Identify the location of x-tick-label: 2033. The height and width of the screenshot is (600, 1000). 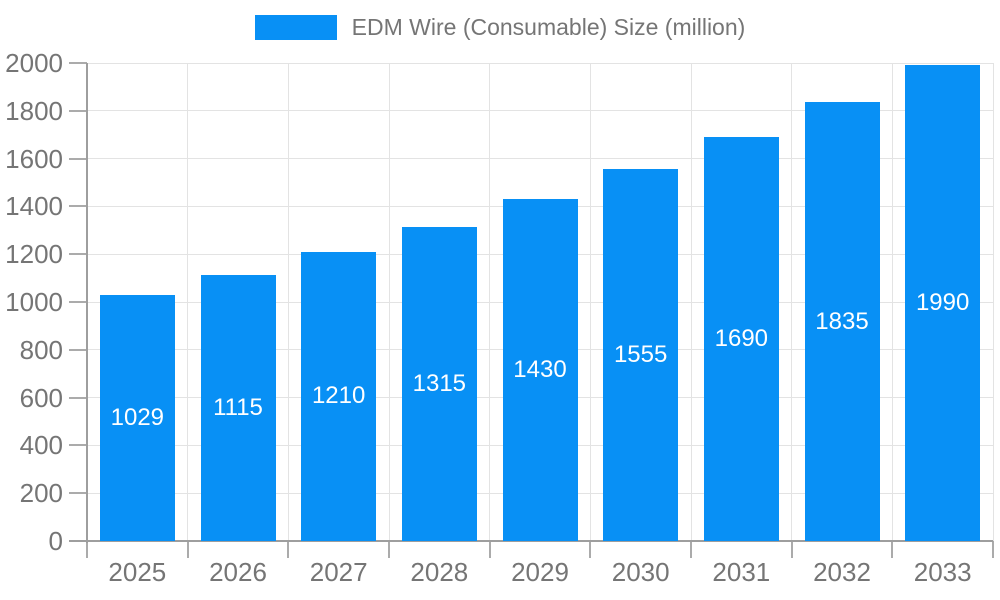
(942, 572).